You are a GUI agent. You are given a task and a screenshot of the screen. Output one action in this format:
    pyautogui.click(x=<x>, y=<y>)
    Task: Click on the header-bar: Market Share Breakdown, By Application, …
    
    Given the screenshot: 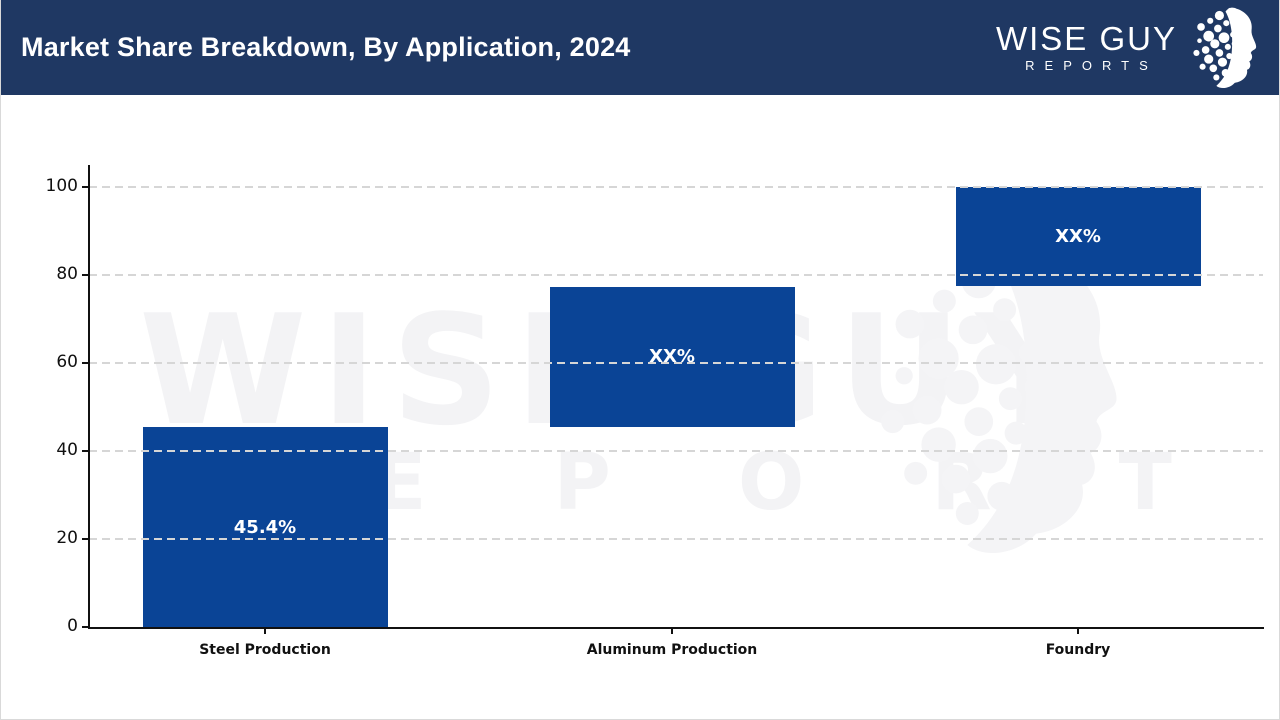 What is the action you would take?
    pyautogui.click(x=640, y=47)
    